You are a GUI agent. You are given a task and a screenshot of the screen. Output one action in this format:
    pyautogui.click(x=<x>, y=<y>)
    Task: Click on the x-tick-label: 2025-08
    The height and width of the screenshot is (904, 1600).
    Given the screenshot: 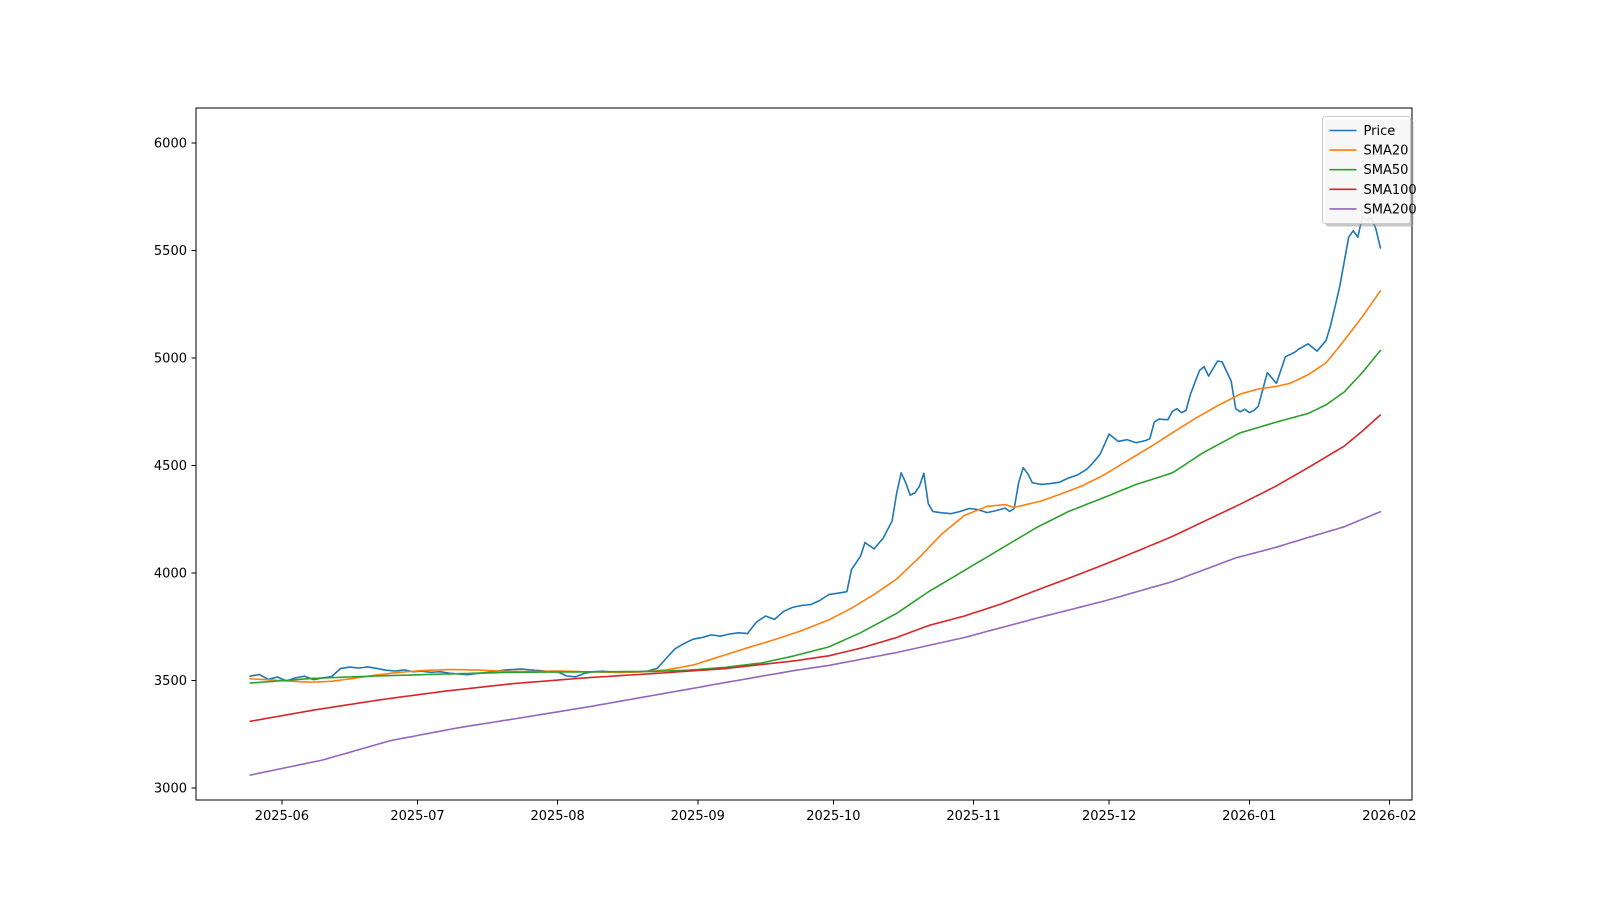 What is the action you would take?
    pyautogui.click(x=557, y=816)
    